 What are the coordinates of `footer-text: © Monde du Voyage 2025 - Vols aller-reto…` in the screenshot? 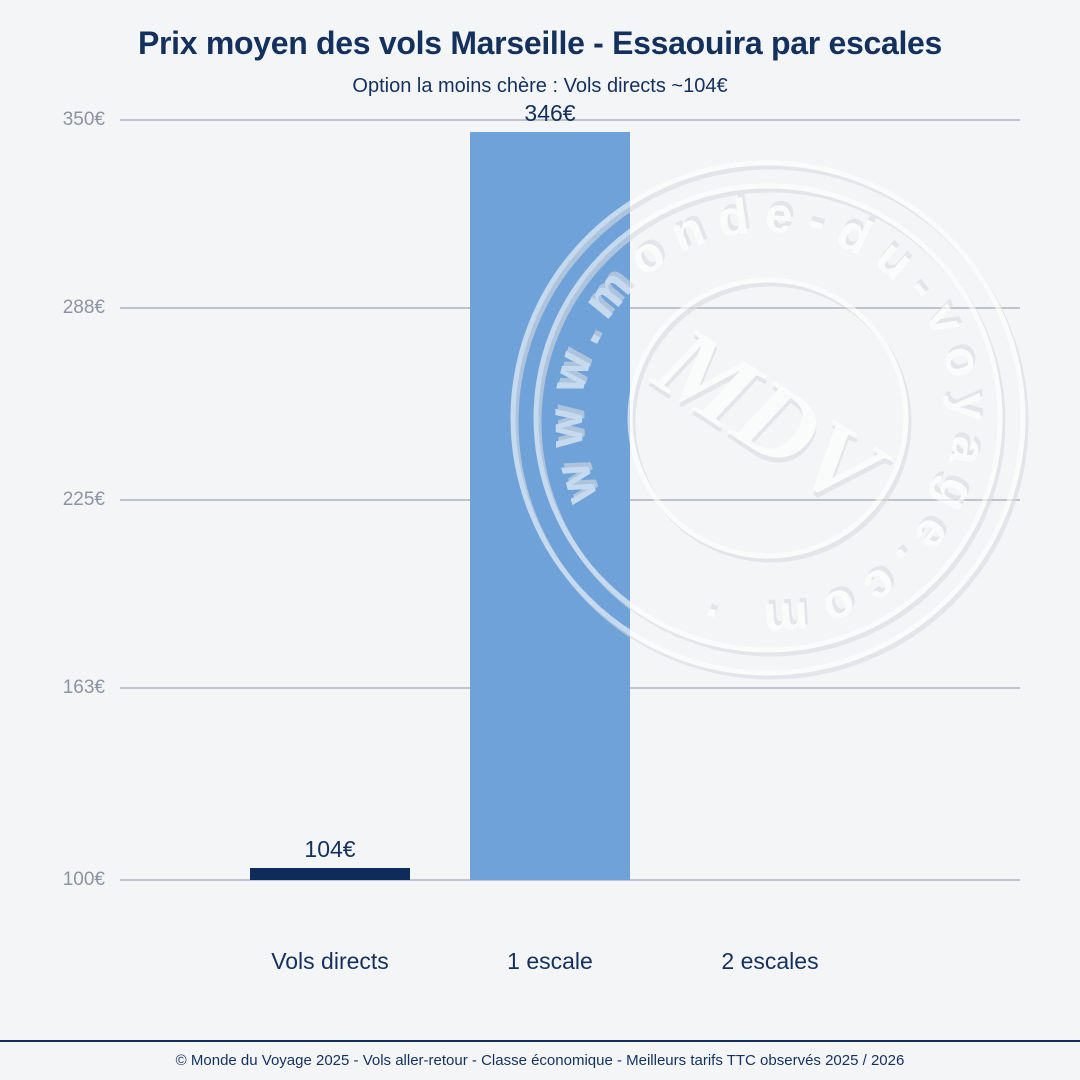 It's located at (540, 1060).